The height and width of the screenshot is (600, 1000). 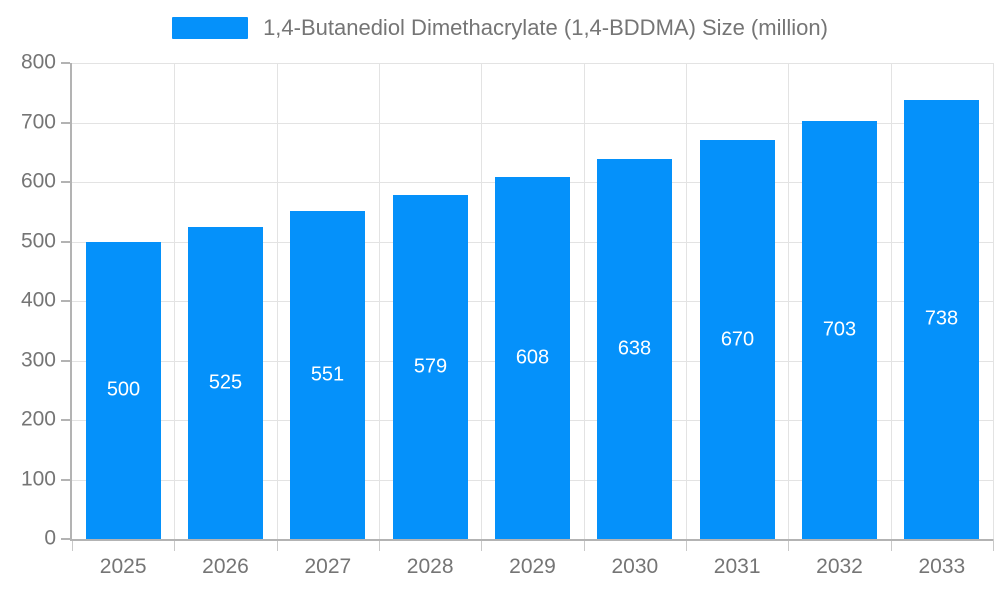 What do you see at coordinates (38, 62) in the screenshot?
I see `y-tick-label: 800` at bounding box center [38, 62].